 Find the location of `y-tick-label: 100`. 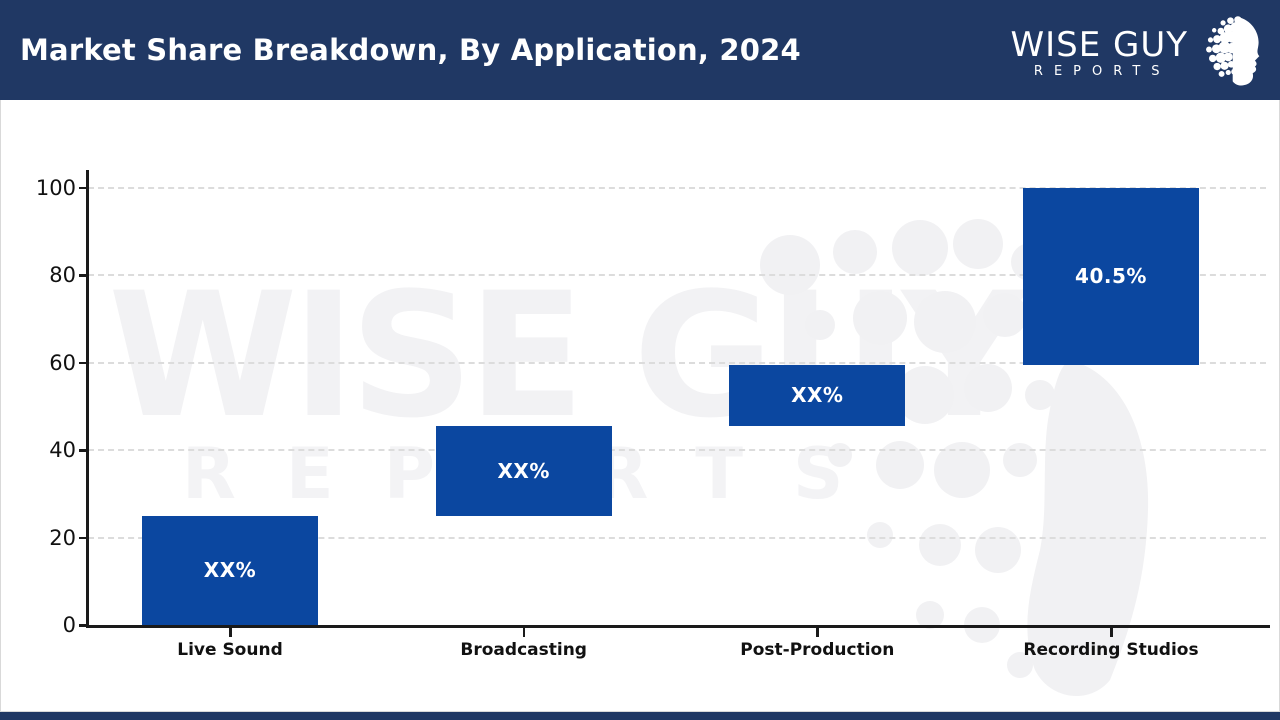

y-tick-label: 100 is located at coordinates (55, 187).